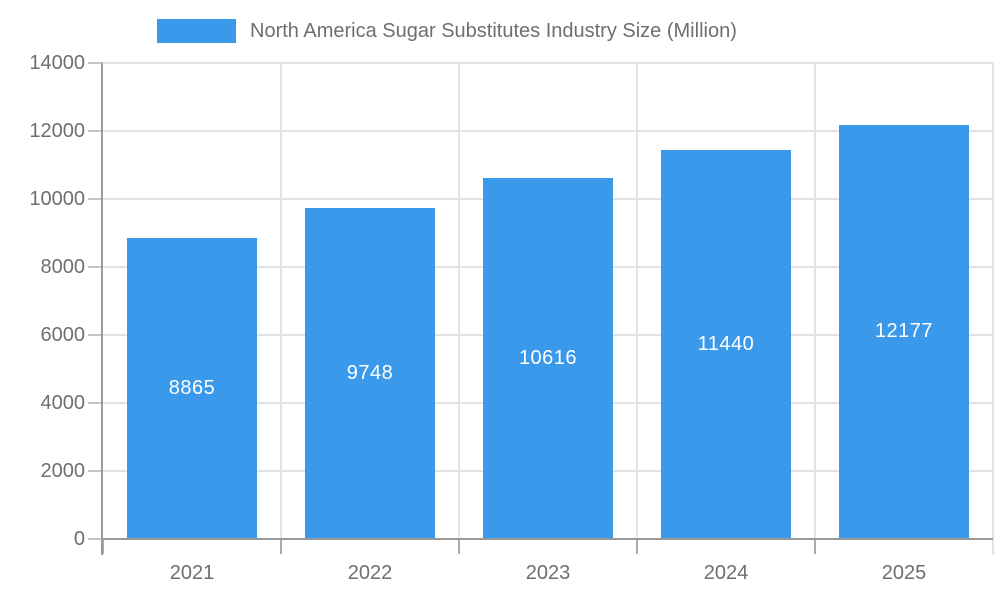 The width and height of the screenshot is (1000, 600). I want to click on x-axis-label: 2024, so click(726, 573).